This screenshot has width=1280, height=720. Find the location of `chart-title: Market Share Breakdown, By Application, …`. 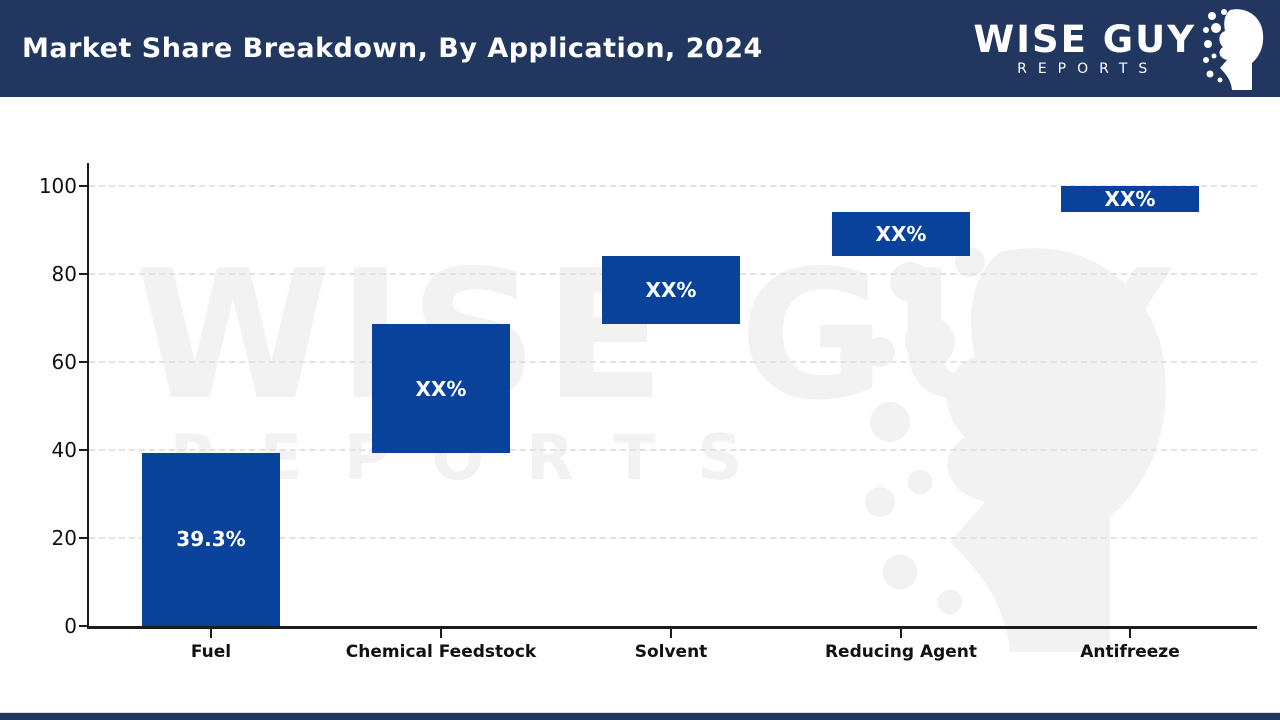

chart-title: Market Share Breakdown, By Application, … is located at coordinates (392, 48).